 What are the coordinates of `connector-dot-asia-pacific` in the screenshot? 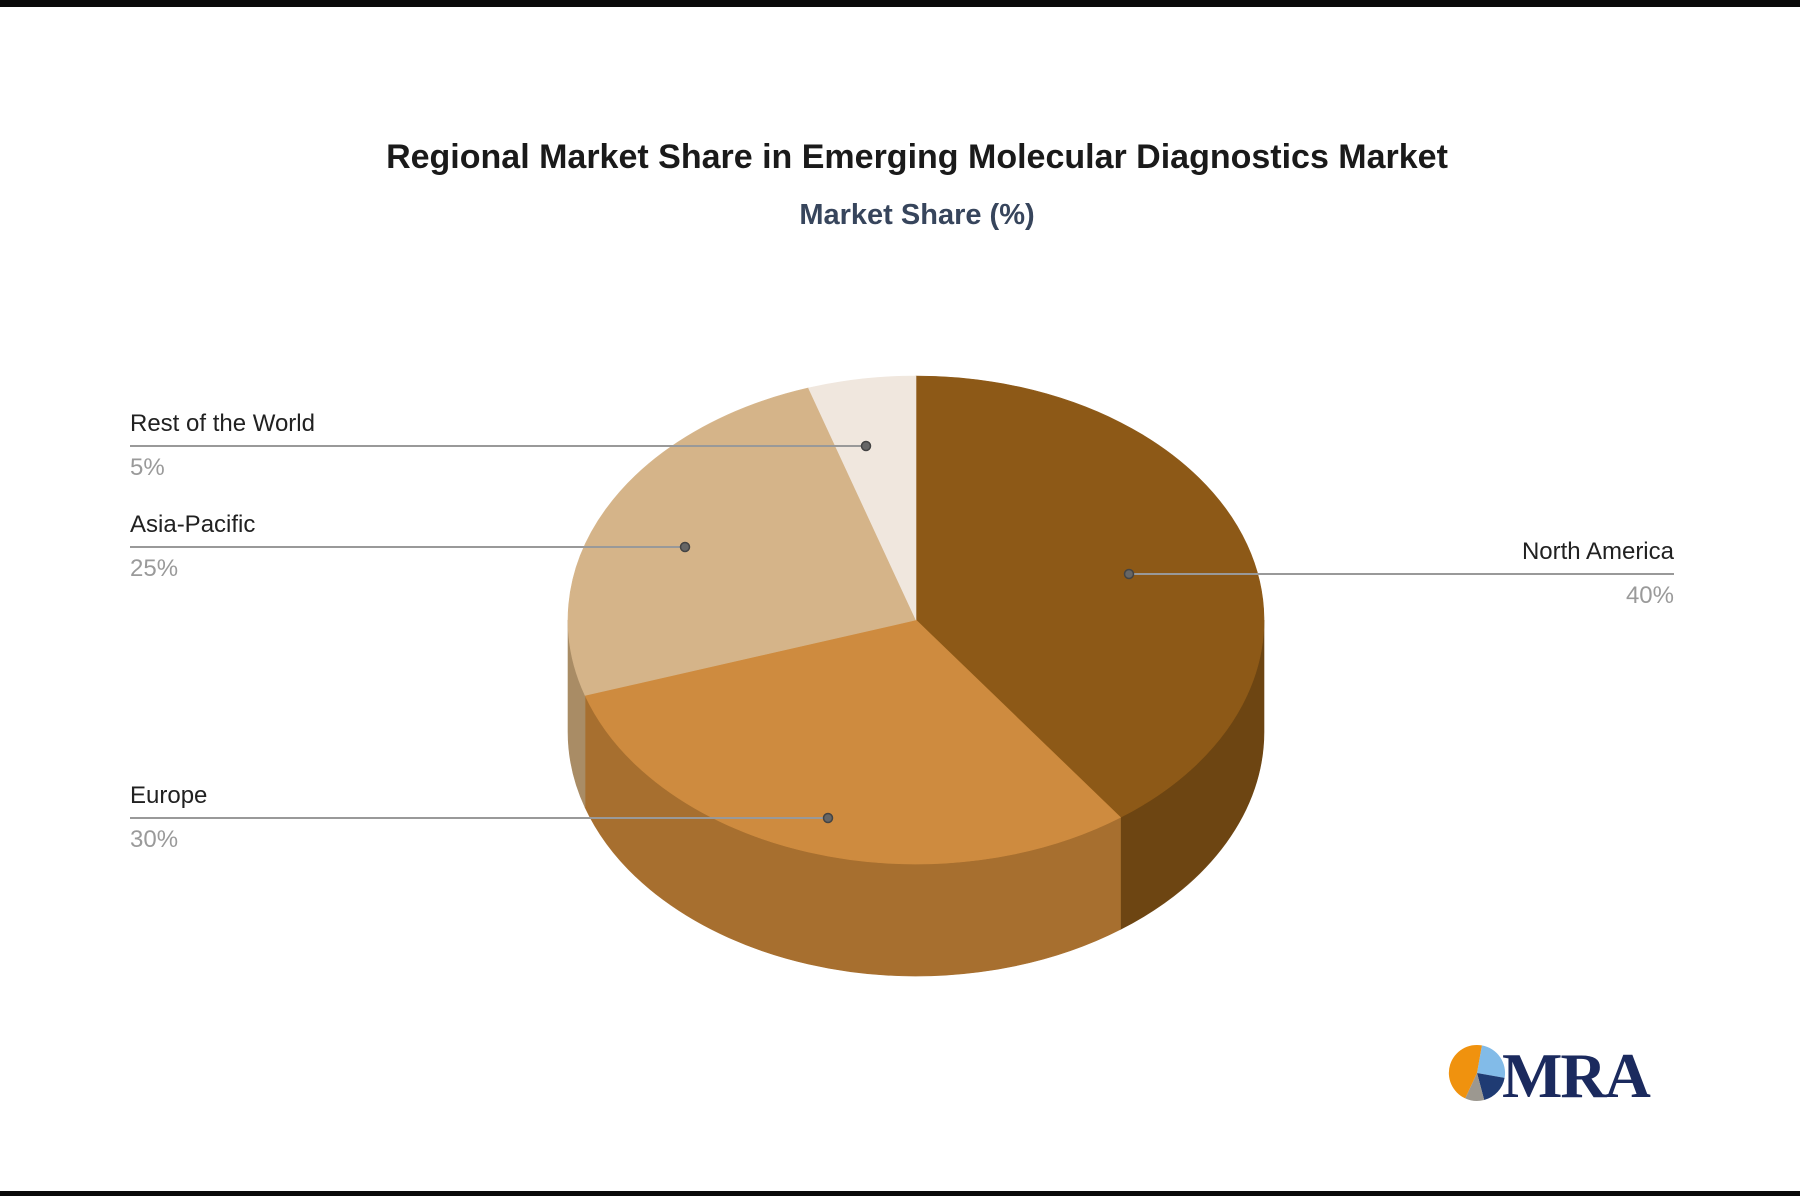 It's located at (685, 547).